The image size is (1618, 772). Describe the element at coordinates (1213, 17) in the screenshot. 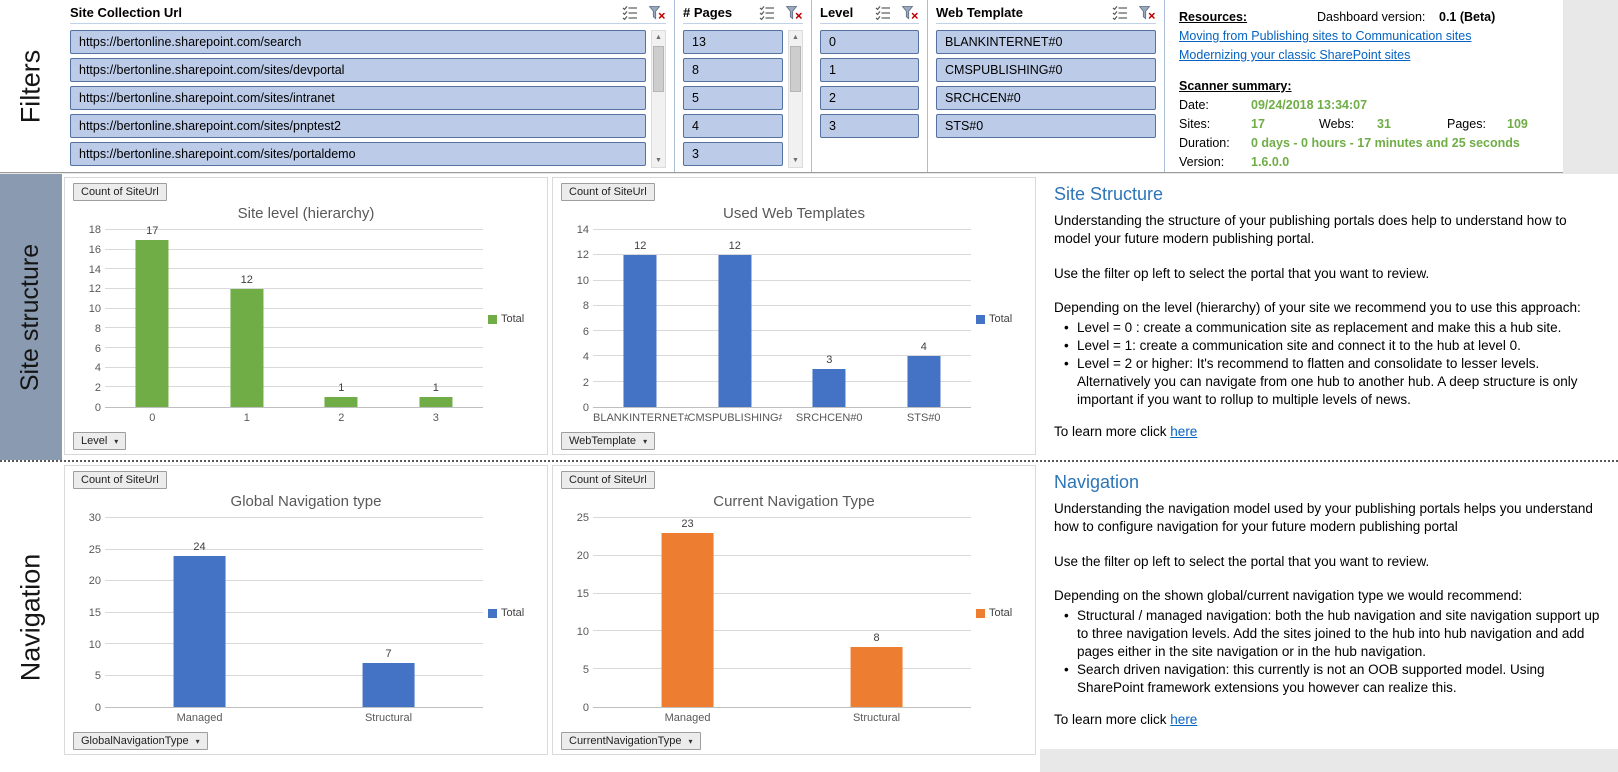

I see `resources-heading: Resources:` at that location.